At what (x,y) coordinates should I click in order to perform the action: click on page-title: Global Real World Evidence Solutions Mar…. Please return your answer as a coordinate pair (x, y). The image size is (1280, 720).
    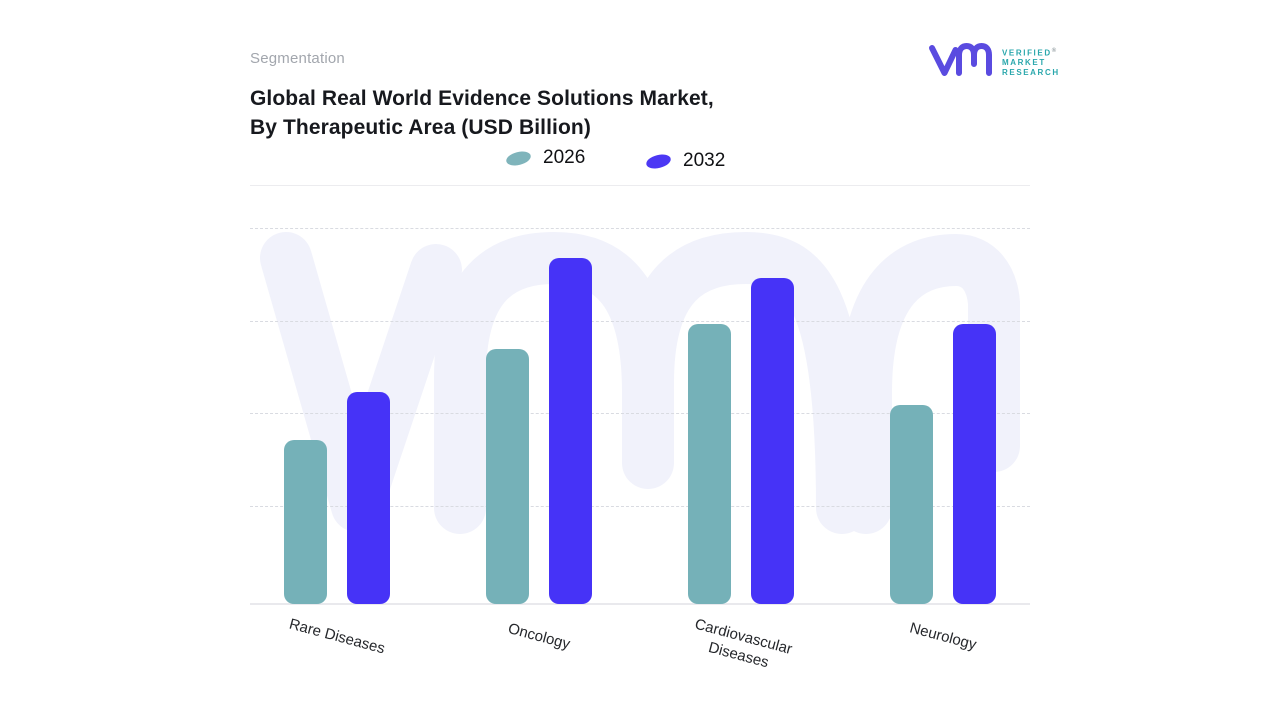
    Looking at the image, I should click on (482, 113).